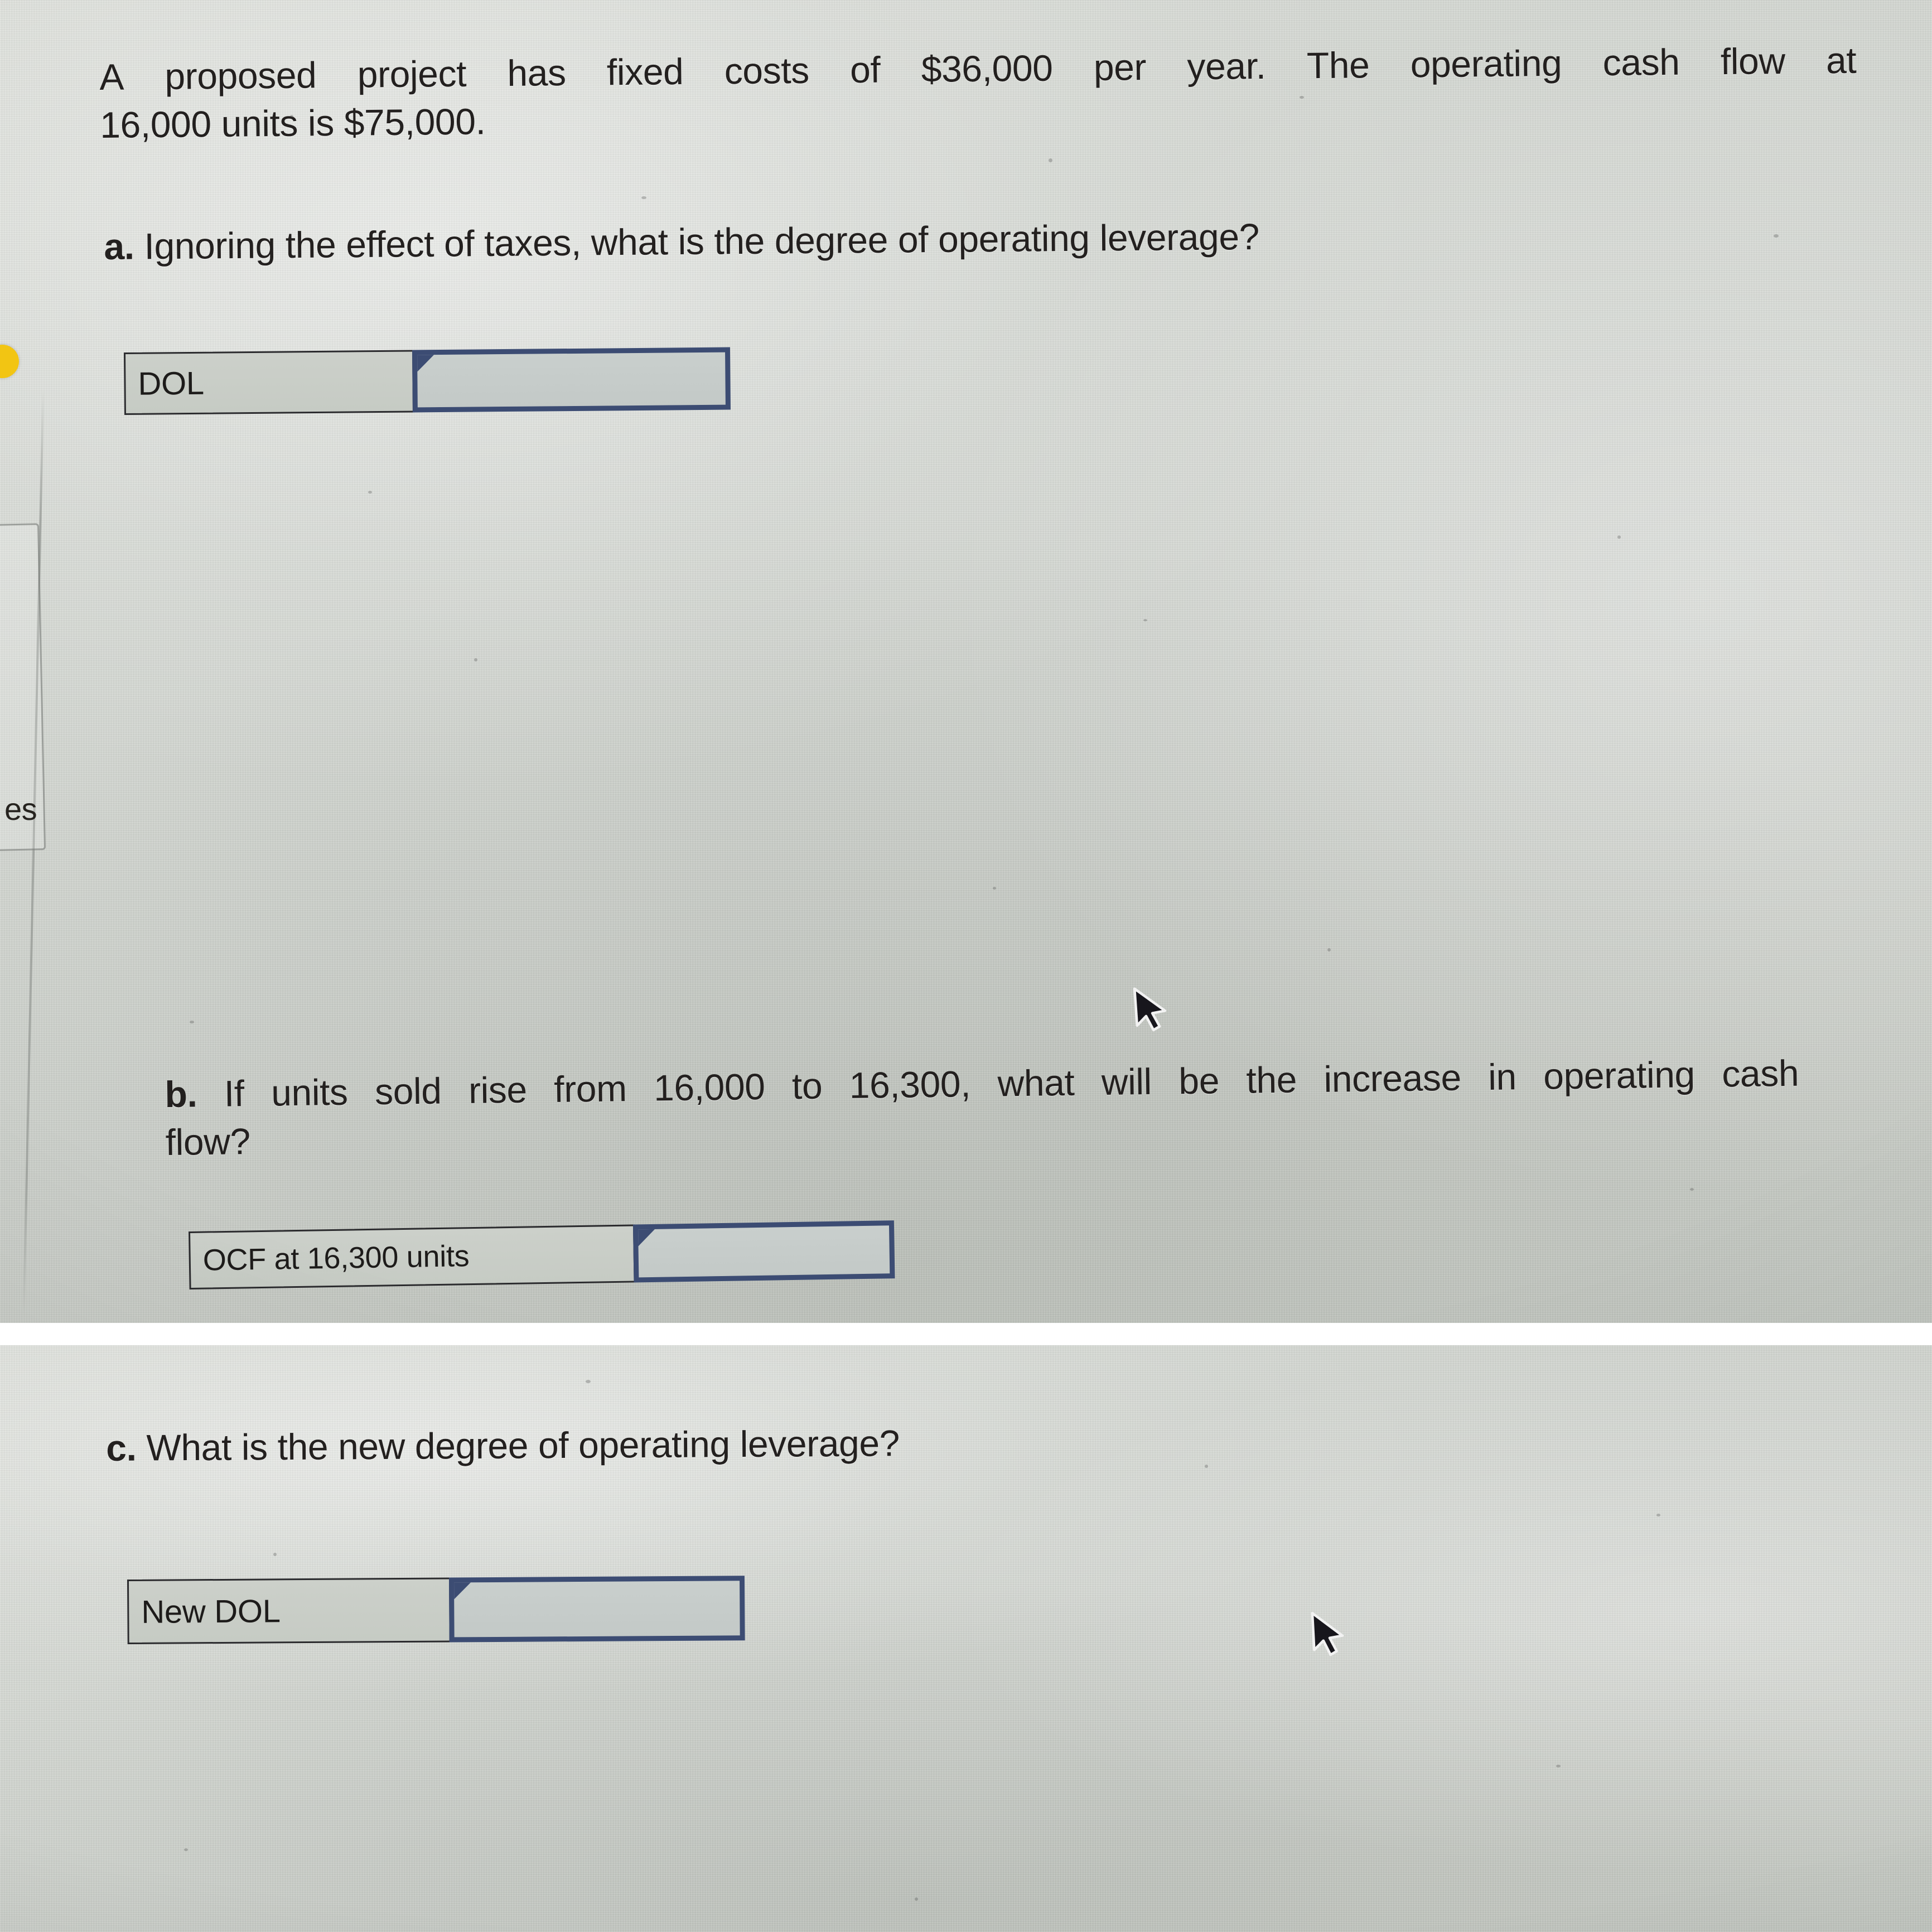 This screenshot has width=1932, height=1932. What do you see at coordinates (1338, 65) in the screenshot?
I see `stem-word: The` at bounding box center [1338, 65].